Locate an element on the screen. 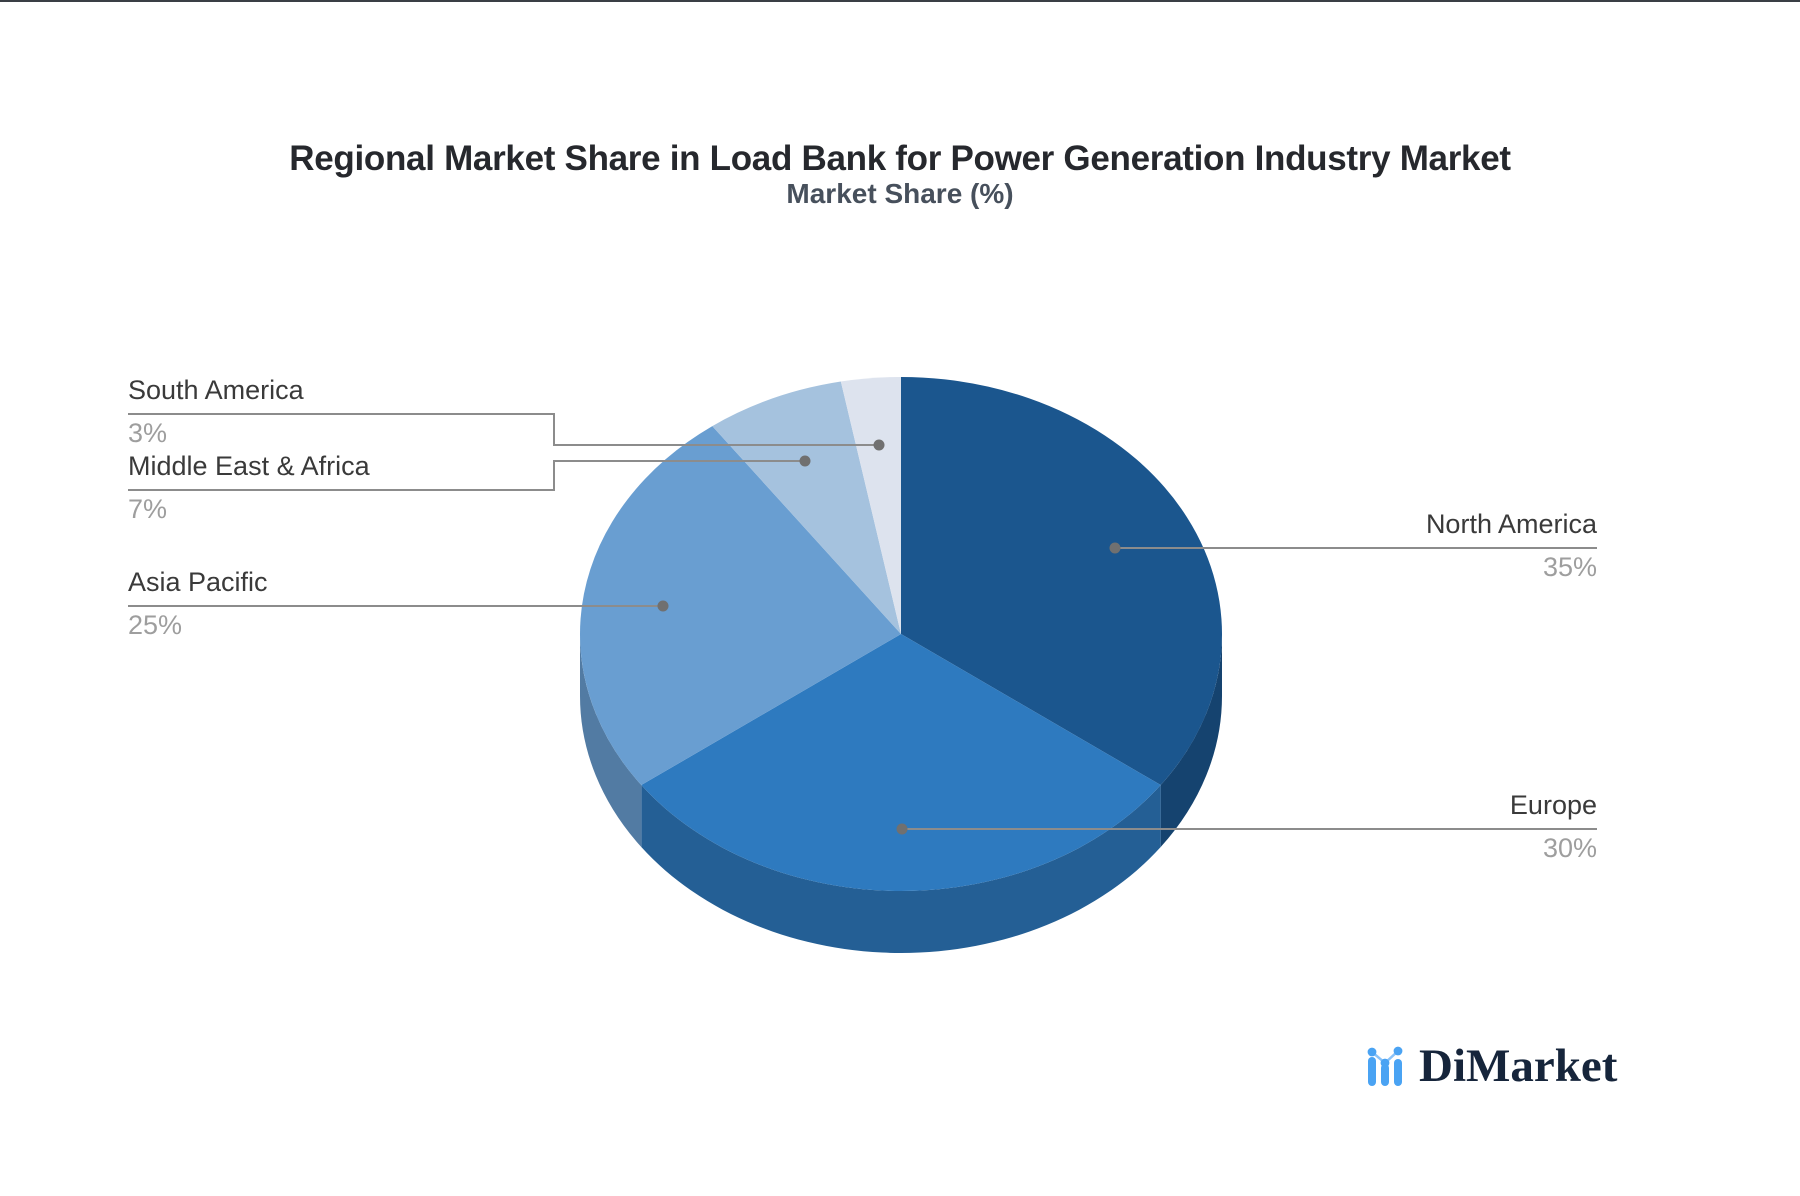 The image size is (1800, 1196). slice-value: 35% is located at coordinates (1569, 567).